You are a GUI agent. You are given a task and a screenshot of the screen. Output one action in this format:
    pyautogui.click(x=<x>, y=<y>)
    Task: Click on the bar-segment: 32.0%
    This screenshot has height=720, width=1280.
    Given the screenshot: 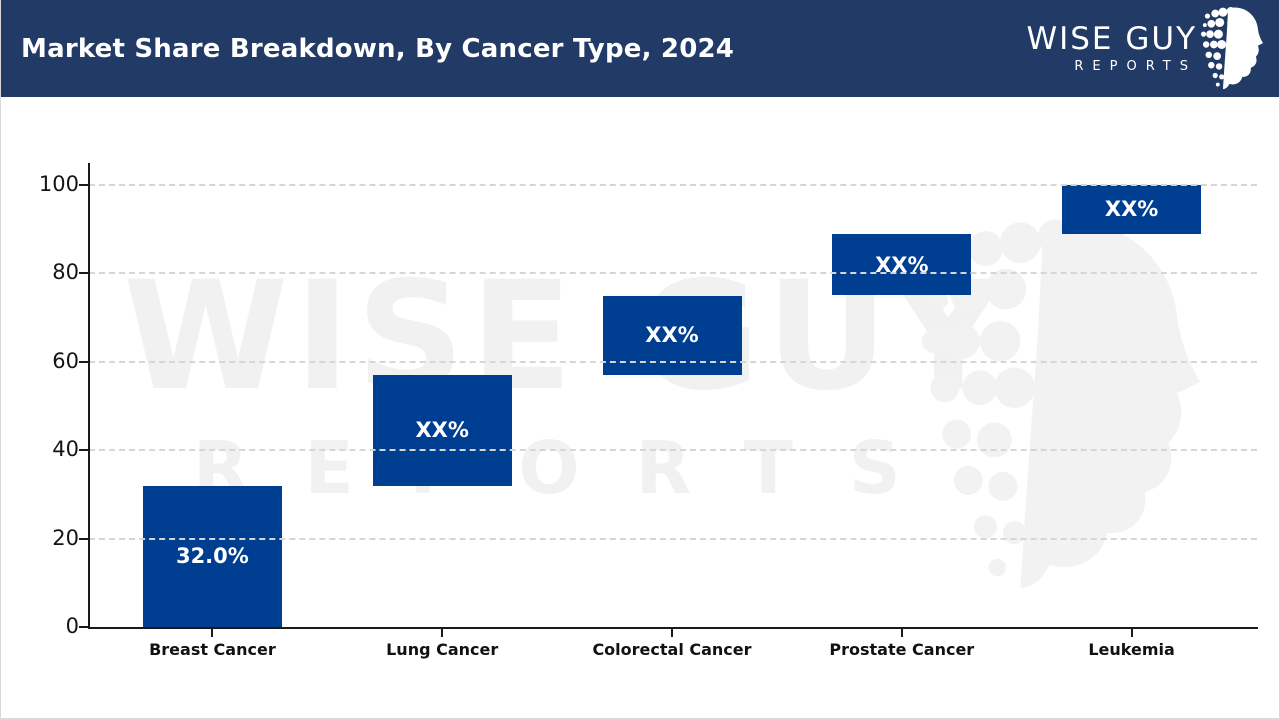 What is the action you would take?
    pyautogui.click(x=212, y=556)
    